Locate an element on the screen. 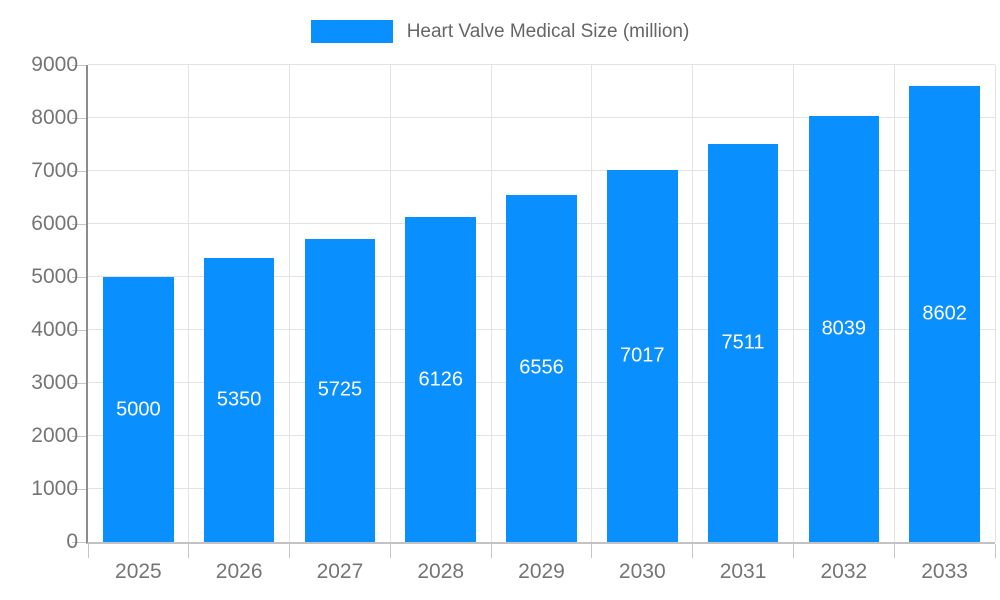 This screenshot has height=600, width=1000. bar: 5725 is located at coordinates (340, 390).